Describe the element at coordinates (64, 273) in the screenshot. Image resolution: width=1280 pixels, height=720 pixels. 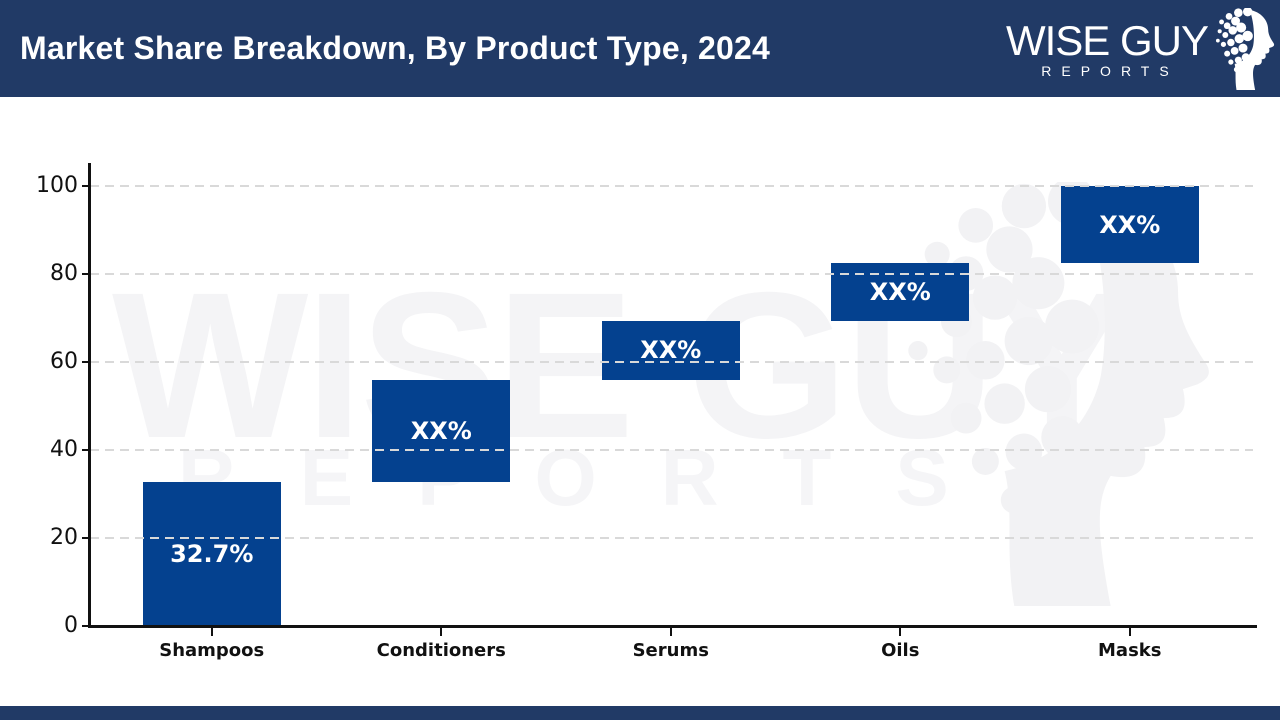
I see `y-tick-label-80: 80` at that location.